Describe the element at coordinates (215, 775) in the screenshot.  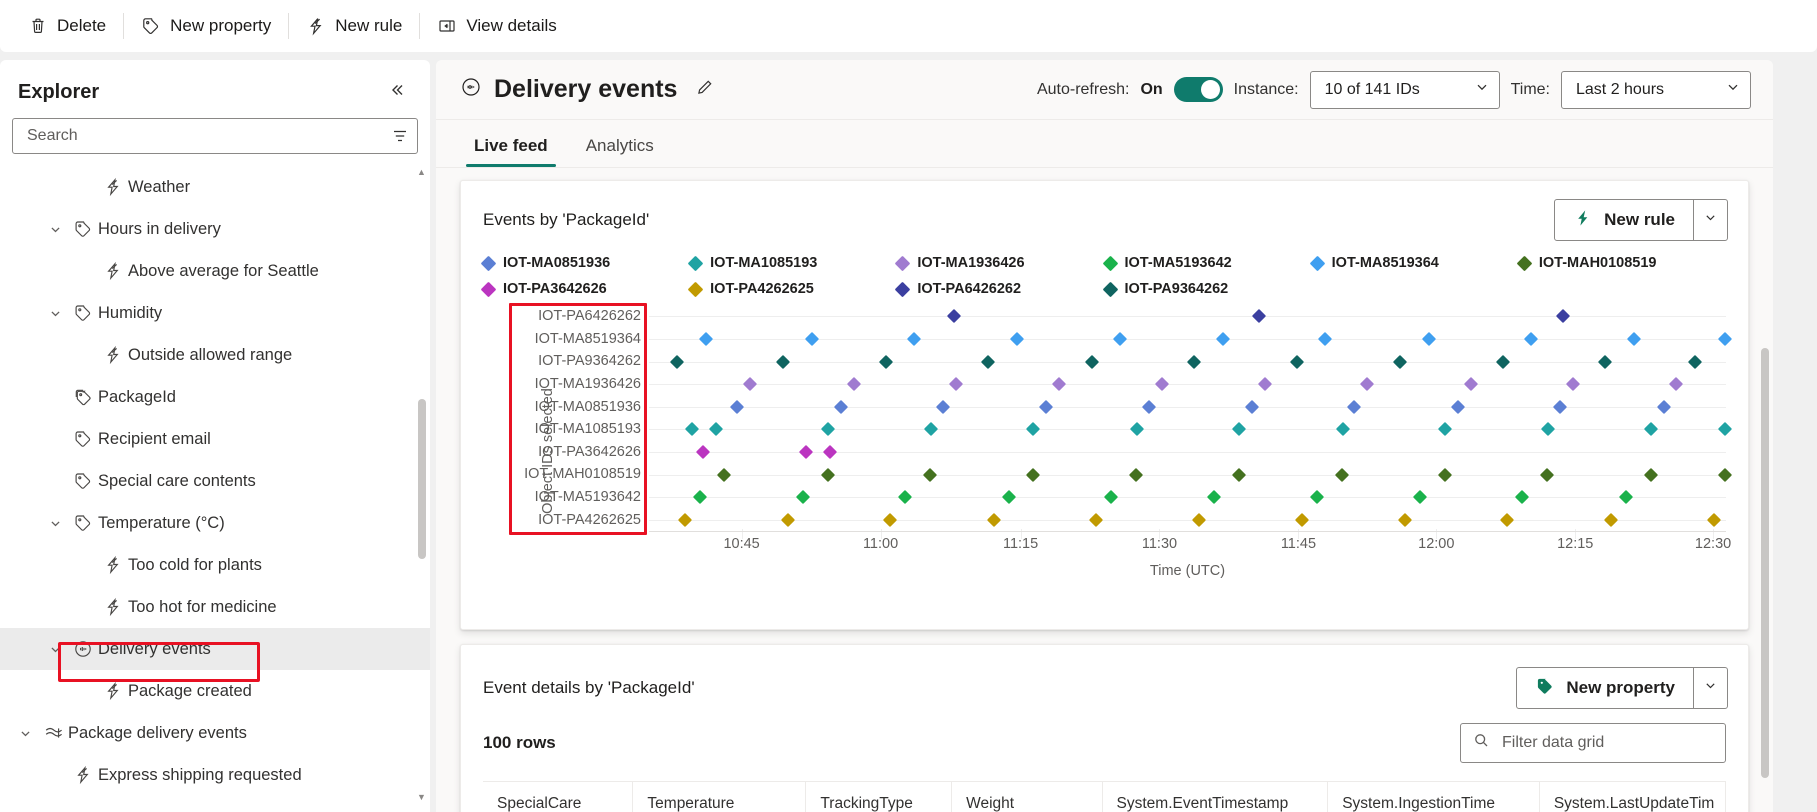
I see `sidebar-item-express-shipping-requested: Express shipping requested` at that location.